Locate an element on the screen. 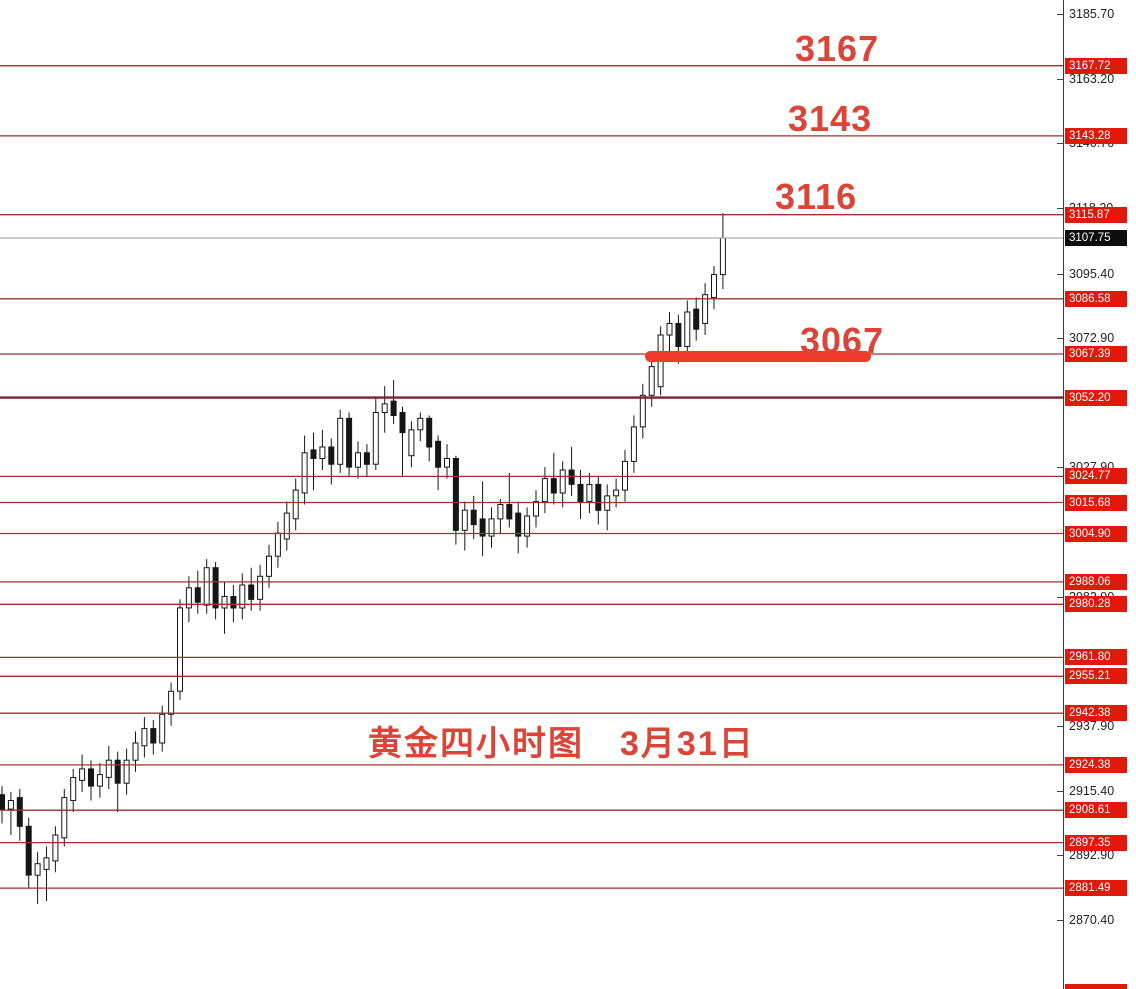  level-price-badge: 2942.38 is located at coordinates (1096, 713).